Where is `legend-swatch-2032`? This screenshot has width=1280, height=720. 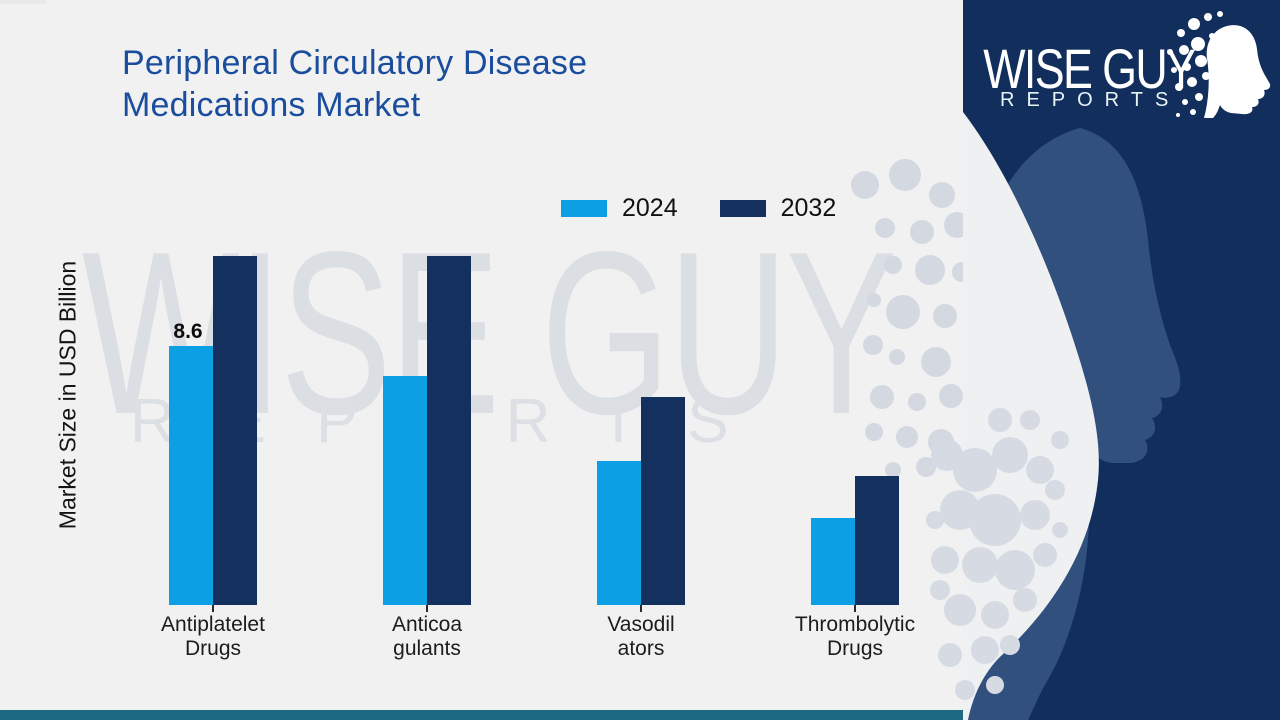
legend-swatch-2032 is located at coordinates (742, 208).